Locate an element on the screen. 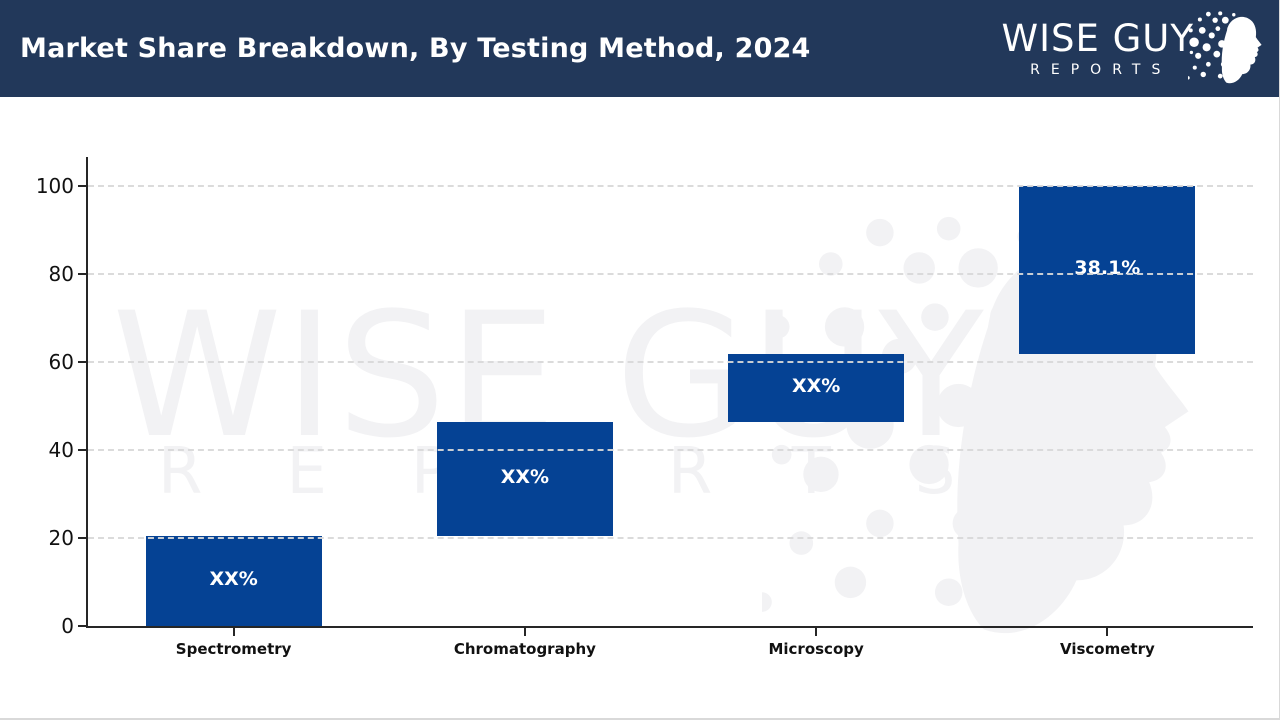  bar-microscopy is located at coordinates (816, 387).